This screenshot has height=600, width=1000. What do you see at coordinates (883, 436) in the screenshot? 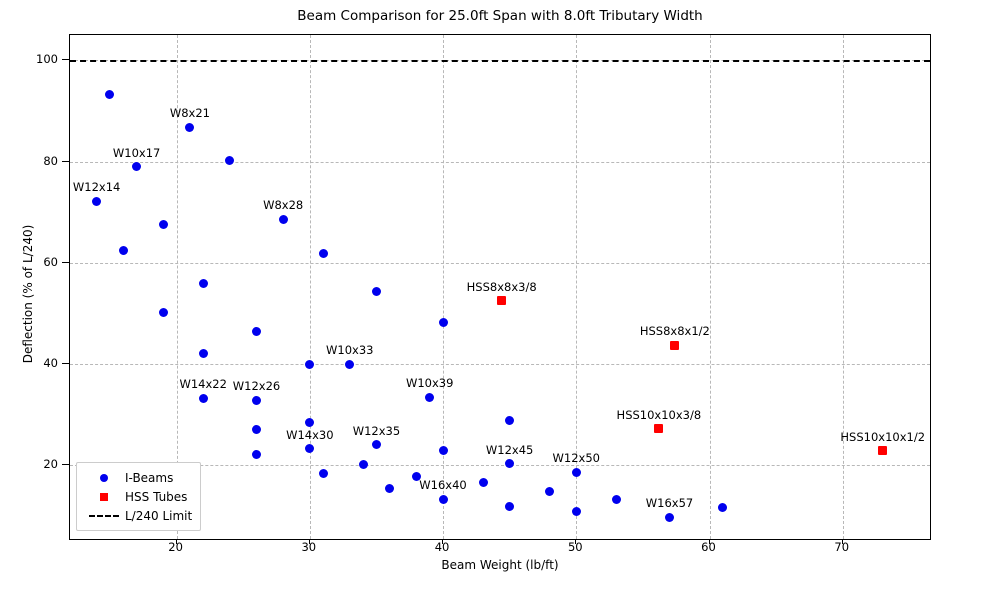
I see `data-point-label: HSS10x10x1/2` at bounding box center [883, 436].